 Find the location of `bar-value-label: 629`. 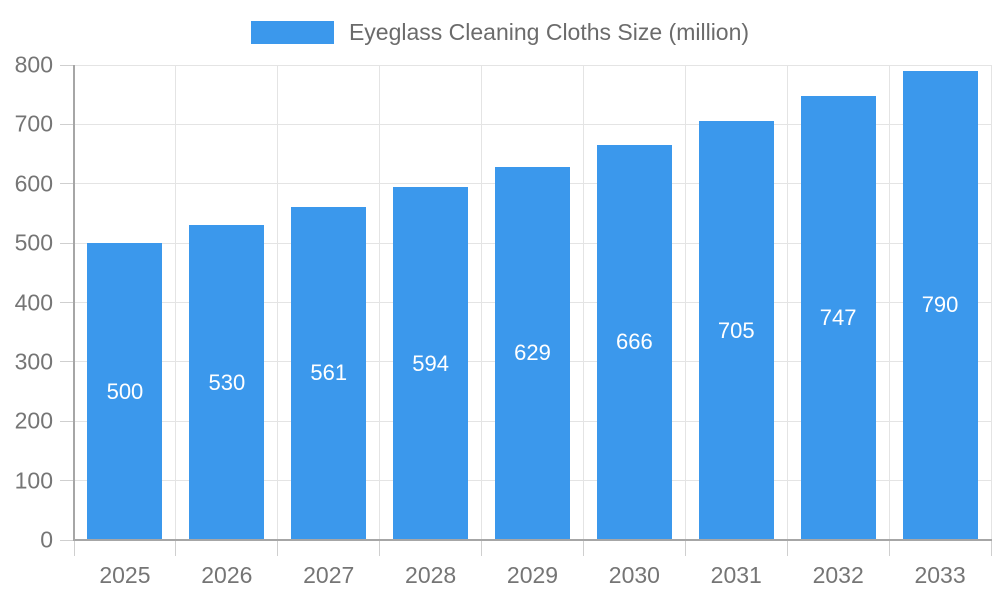

bar-value-label: 629 is located at coordinates (532, 353).